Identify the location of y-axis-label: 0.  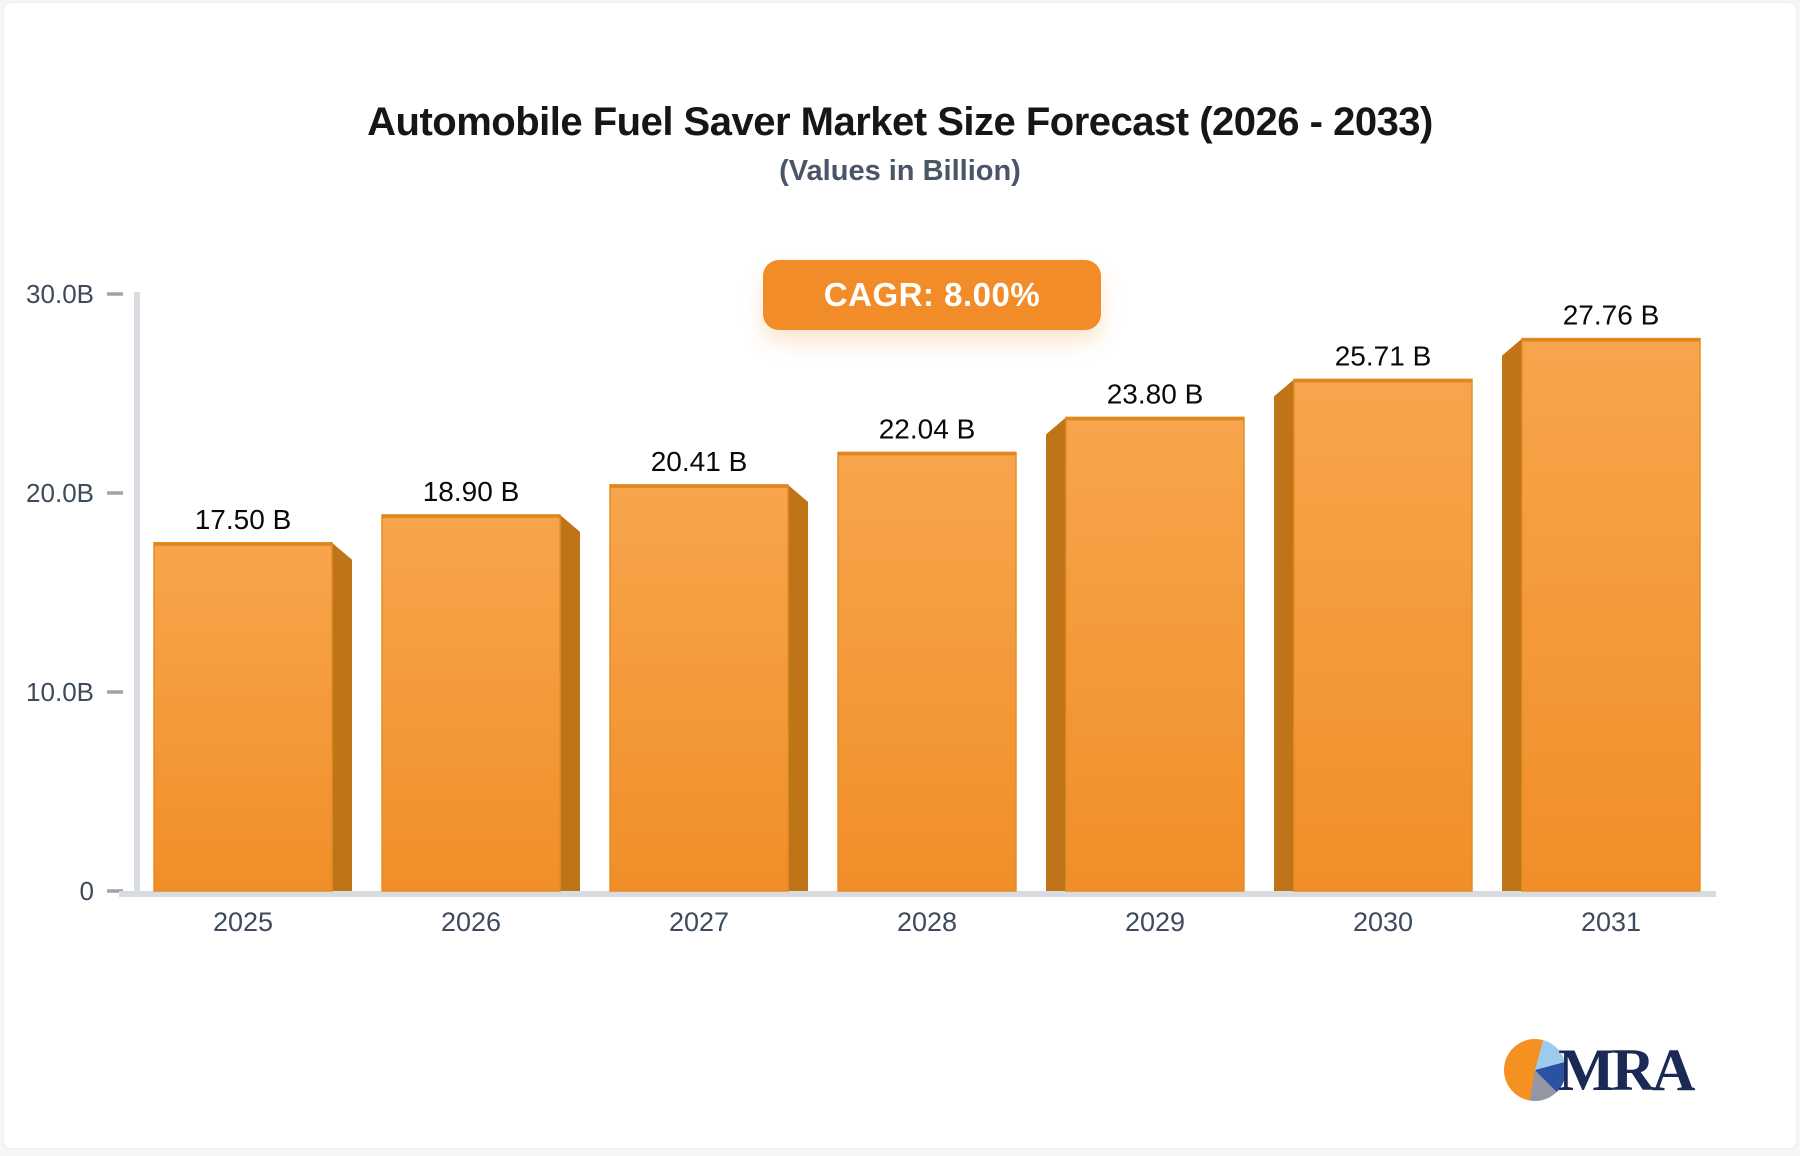
(87, 891).